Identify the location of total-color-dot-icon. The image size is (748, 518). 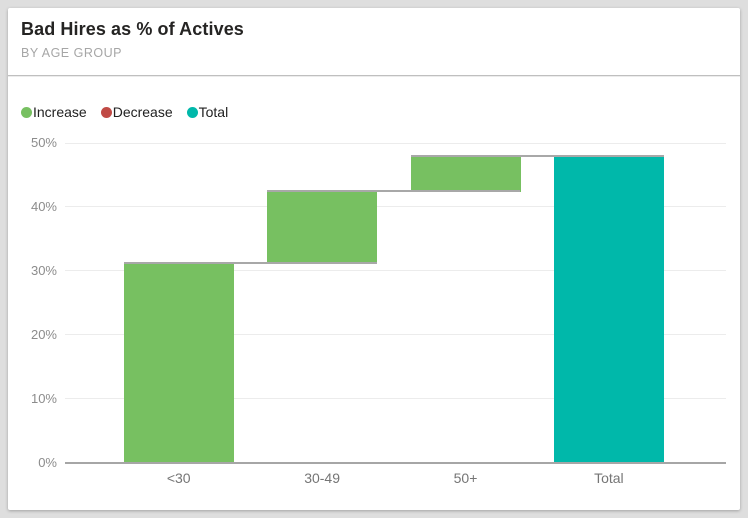
(192, 112).